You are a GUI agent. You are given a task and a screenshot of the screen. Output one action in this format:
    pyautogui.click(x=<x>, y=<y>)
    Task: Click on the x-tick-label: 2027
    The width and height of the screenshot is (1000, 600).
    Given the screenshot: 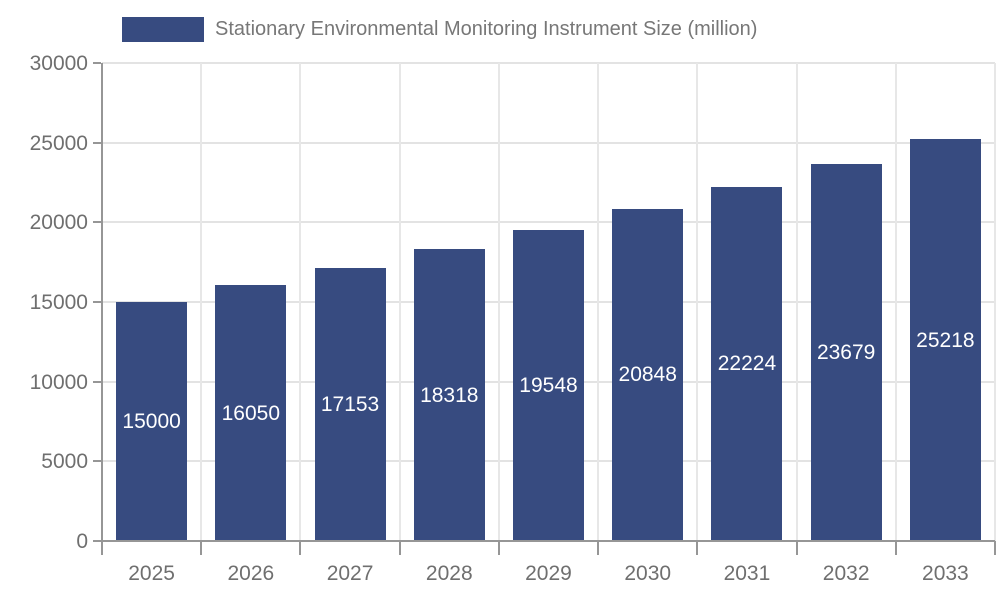 What is the action you would take?
    pyautogui.click(x=350, y=573)
    